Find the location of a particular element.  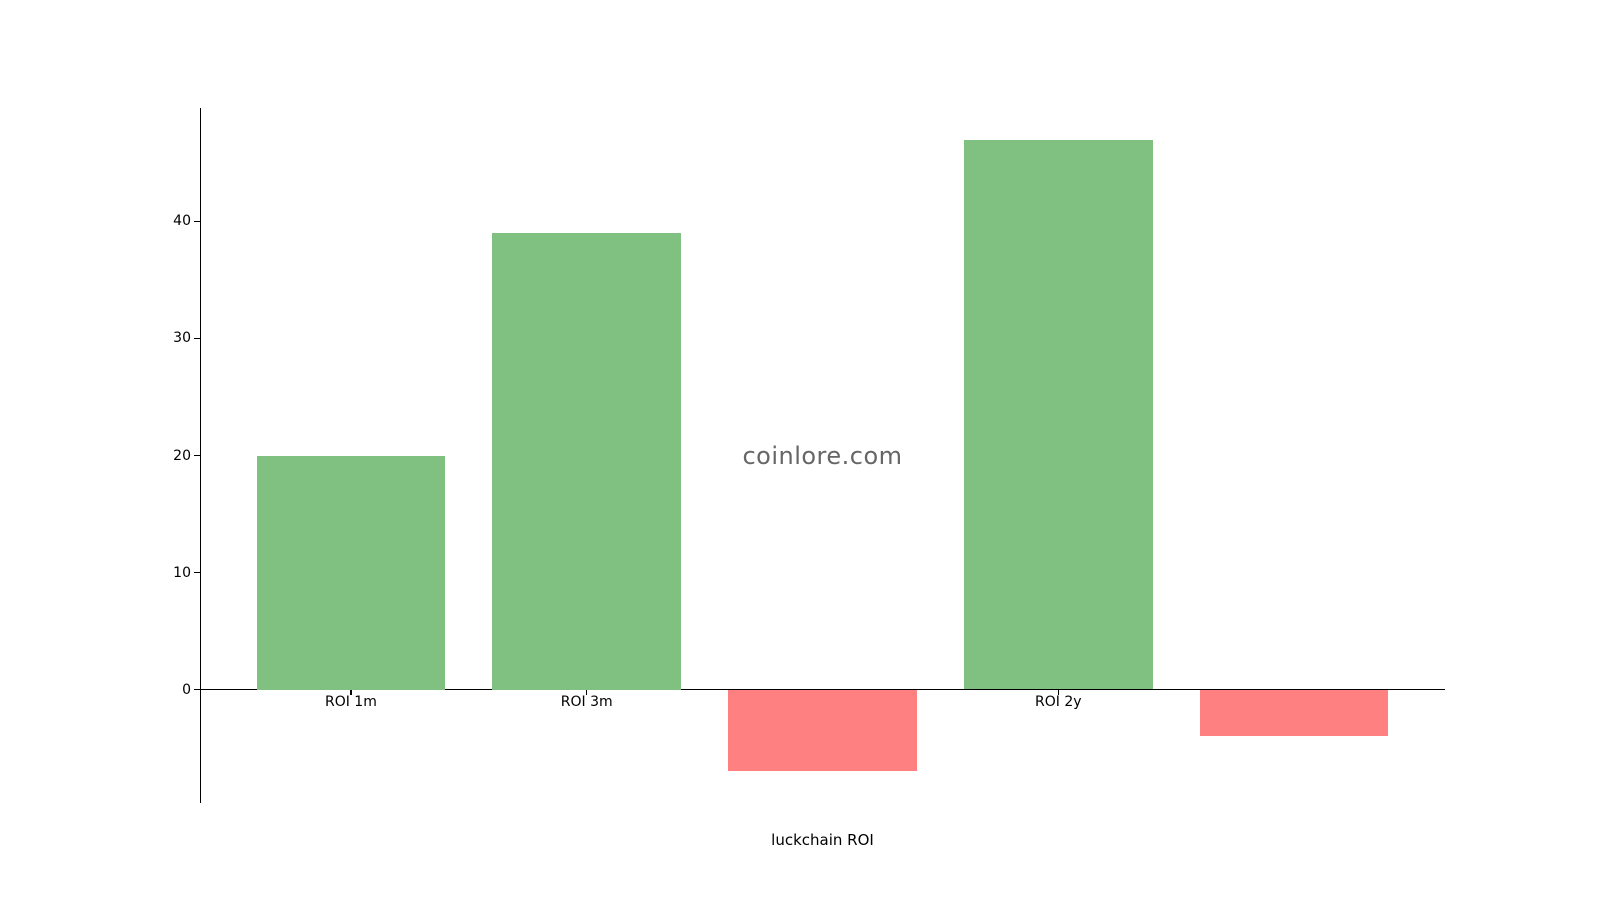

y-tick-label: 20 is located at coordinates (182, 455).